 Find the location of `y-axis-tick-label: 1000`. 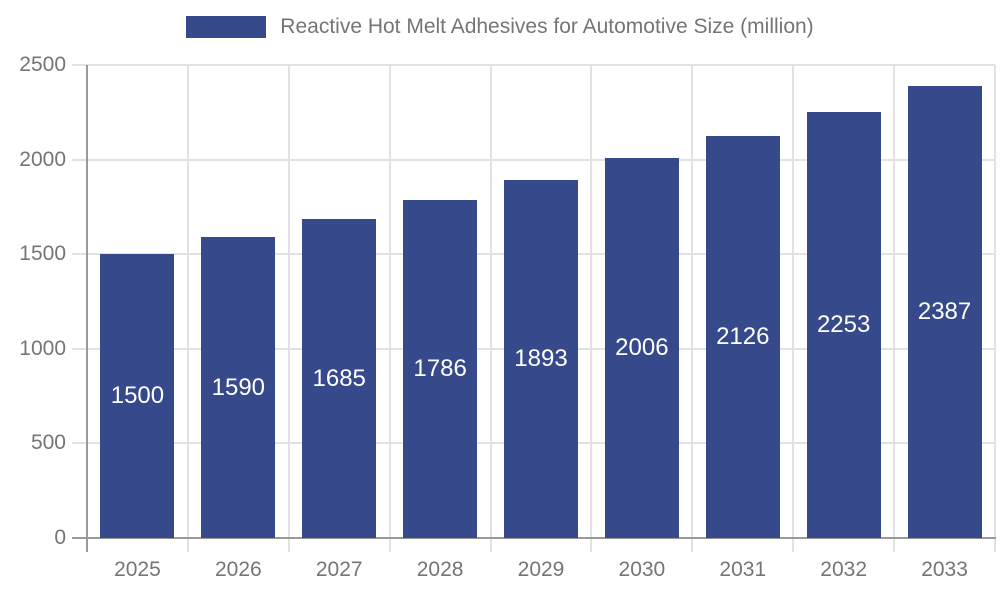

y-axis-tick-label: 1000 is located at coordinates (42, 348).